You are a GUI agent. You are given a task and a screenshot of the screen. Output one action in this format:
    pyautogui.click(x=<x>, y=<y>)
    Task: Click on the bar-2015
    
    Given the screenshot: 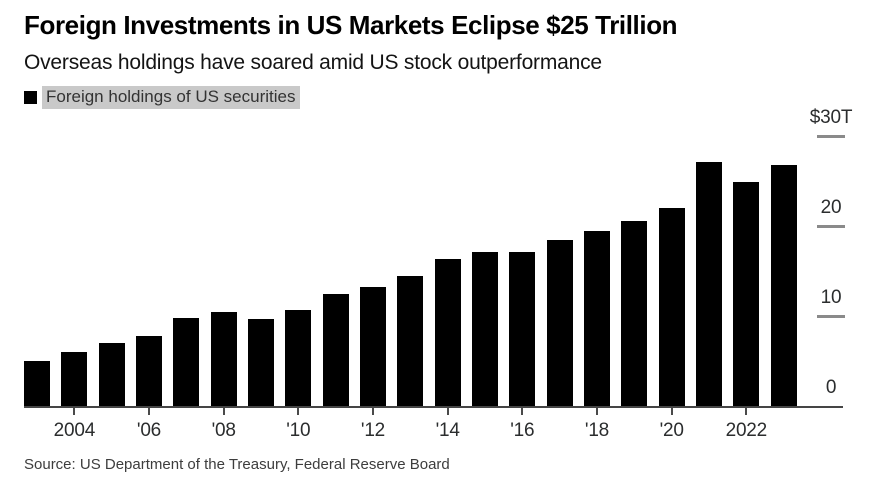 What is the action you would take?
    pyautogui.click(x=484, y=329)
    